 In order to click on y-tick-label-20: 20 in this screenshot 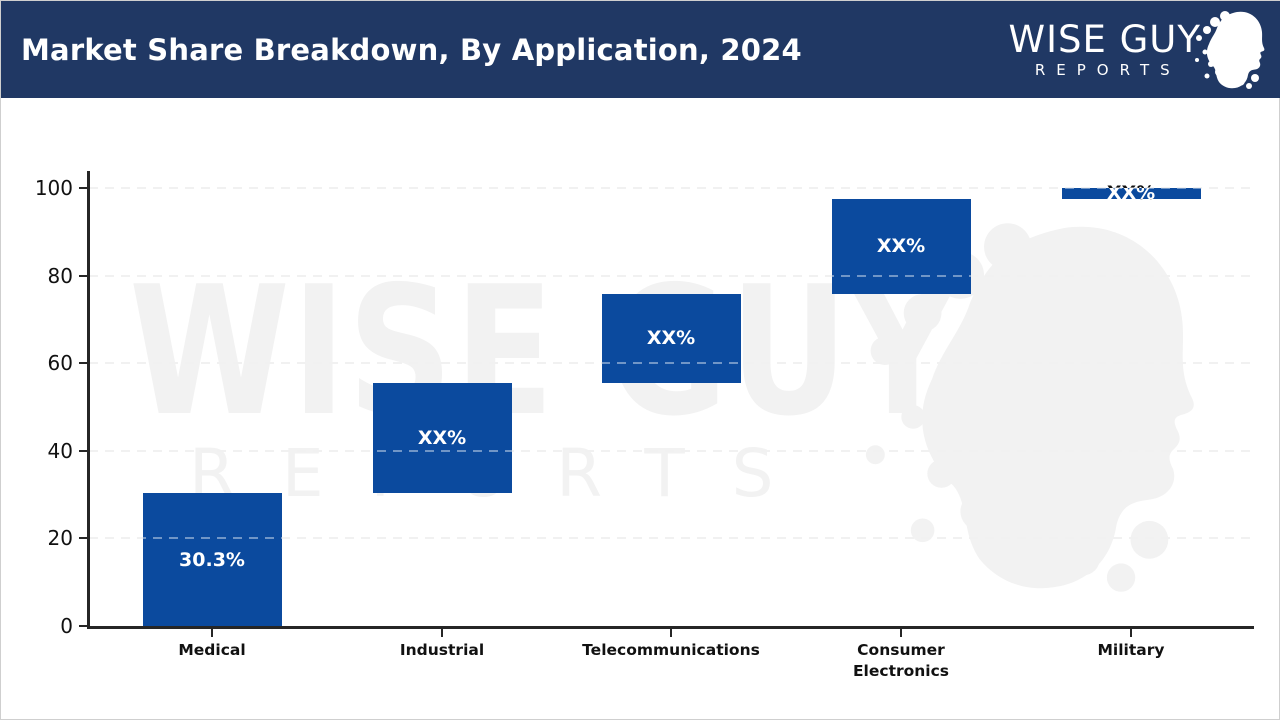, I will do `click(60, 538)`.